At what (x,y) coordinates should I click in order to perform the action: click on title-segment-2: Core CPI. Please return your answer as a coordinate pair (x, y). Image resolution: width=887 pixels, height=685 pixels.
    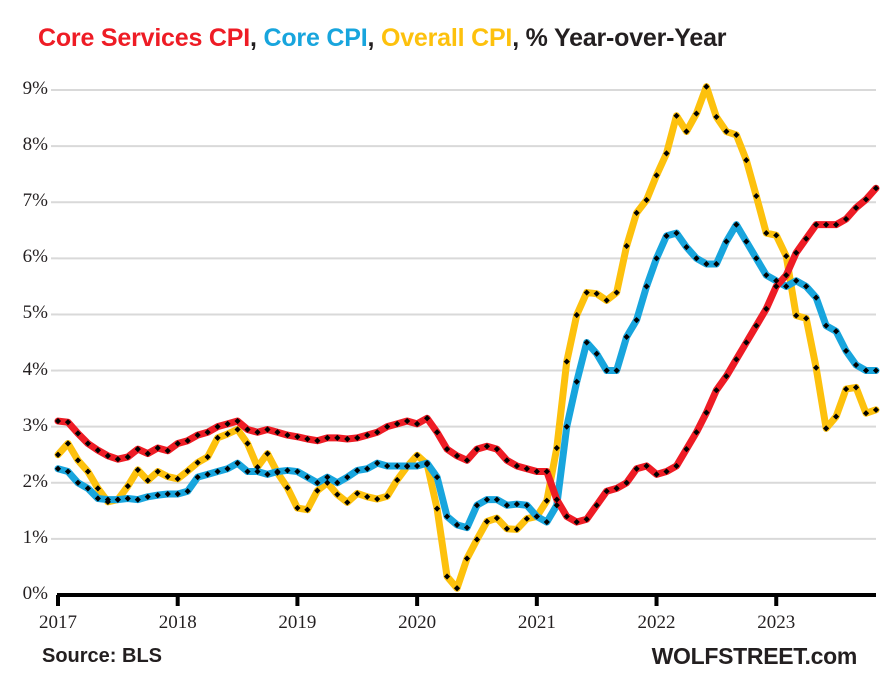
    Looking at the image, I should click on (315, 38).